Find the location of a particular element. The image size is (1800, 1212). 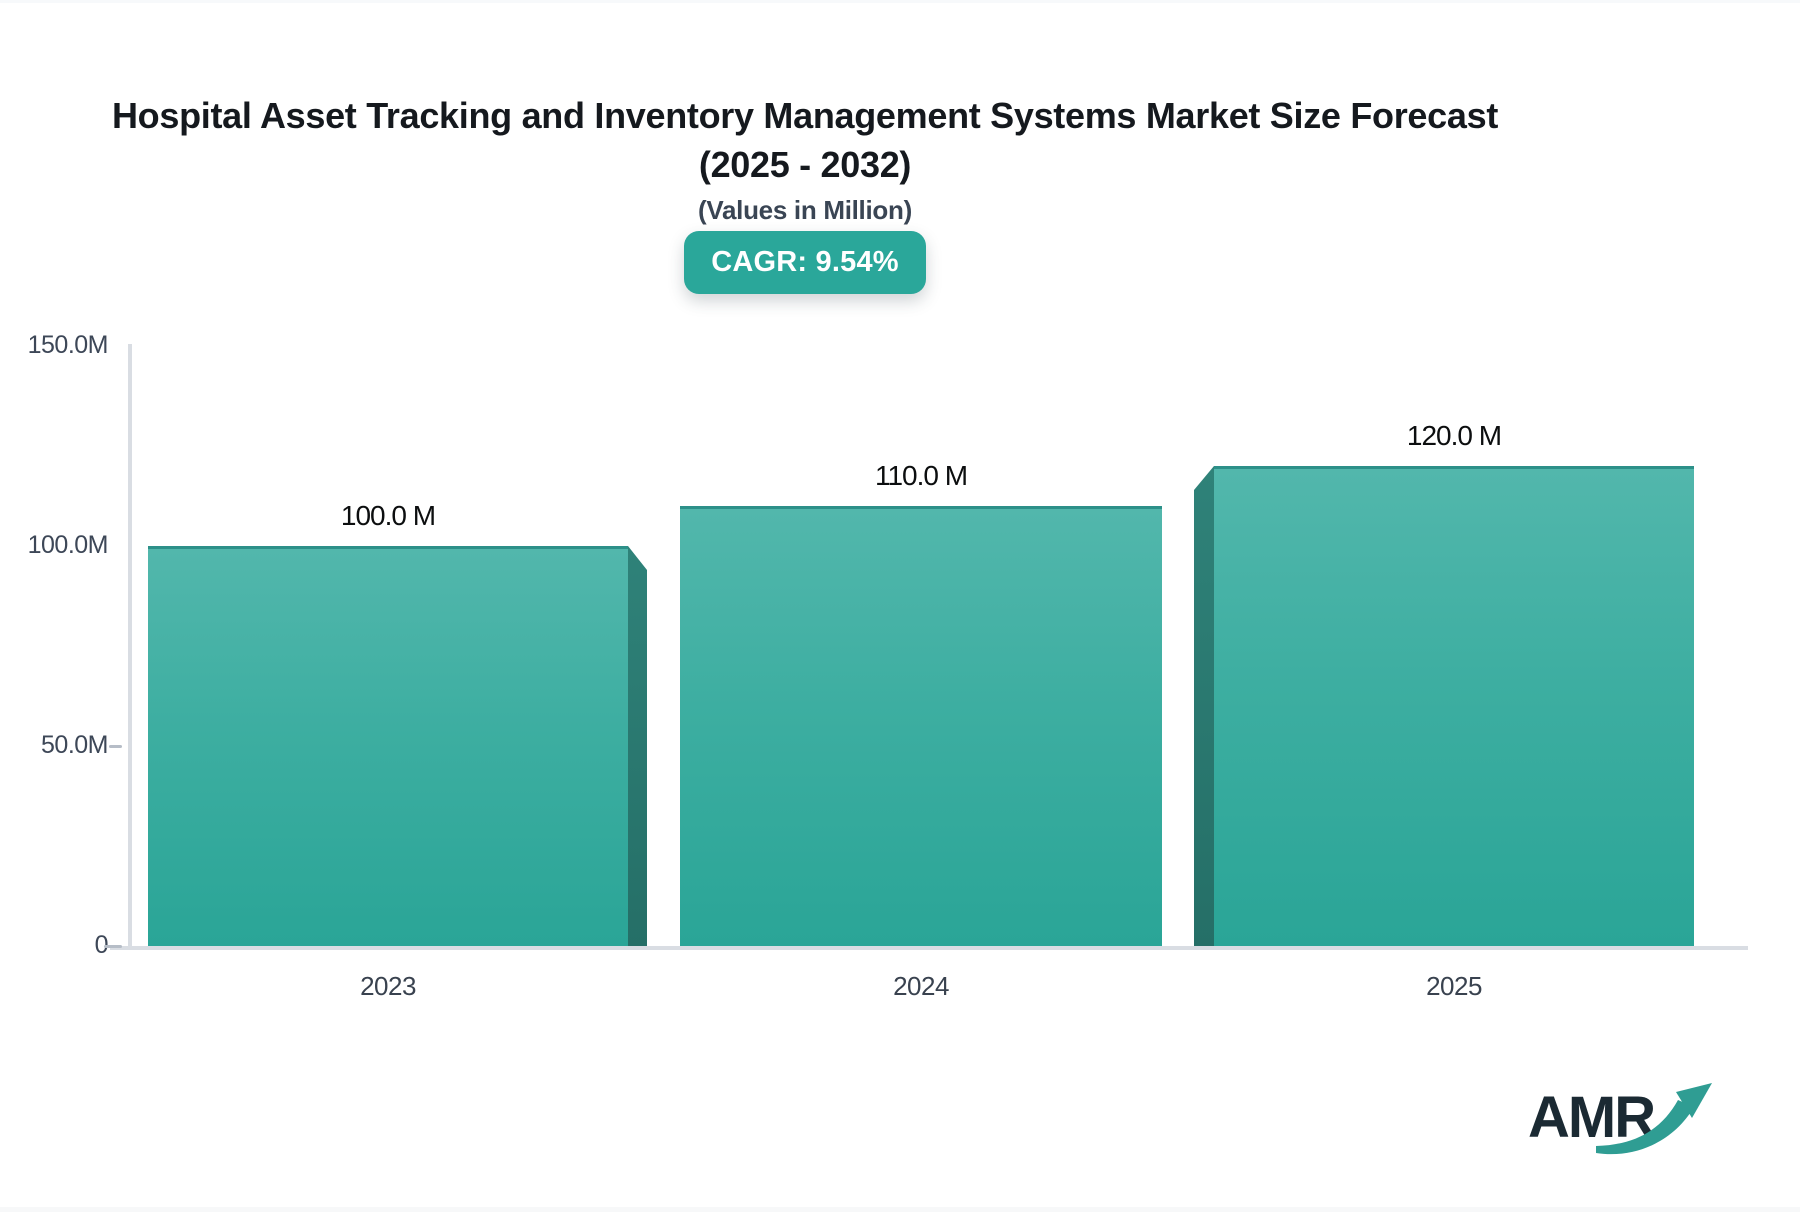

x-axis-label: 2024 is located at coordinates (921, 986).